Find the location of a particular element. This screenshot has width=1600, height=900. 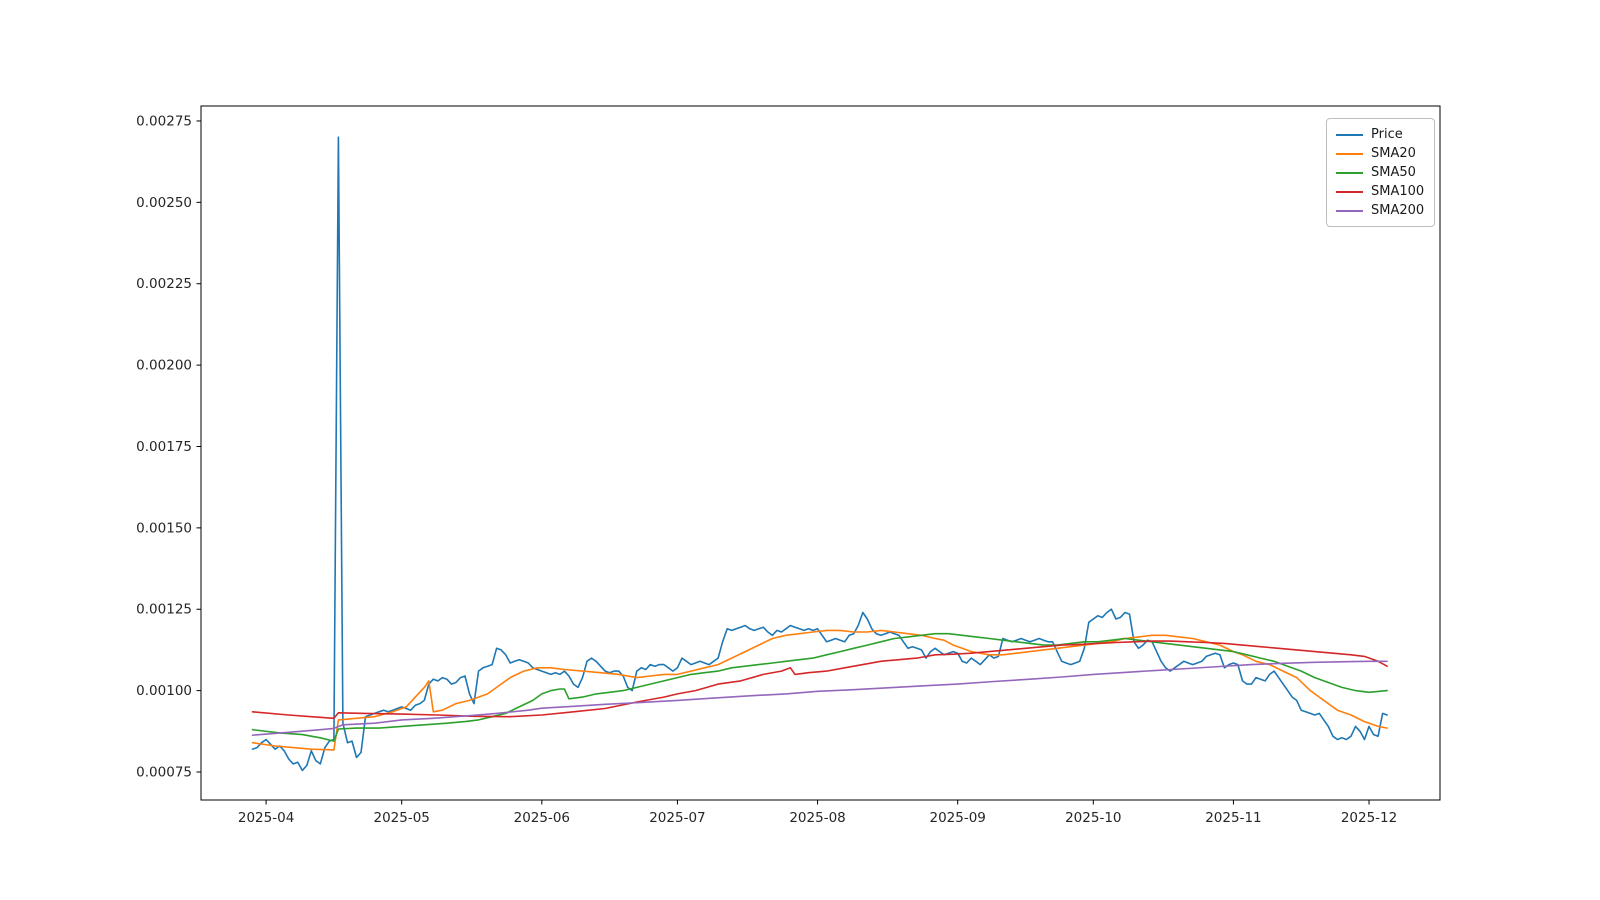

x-tick-label: 2025-09 is located at coordinates (957, 818).